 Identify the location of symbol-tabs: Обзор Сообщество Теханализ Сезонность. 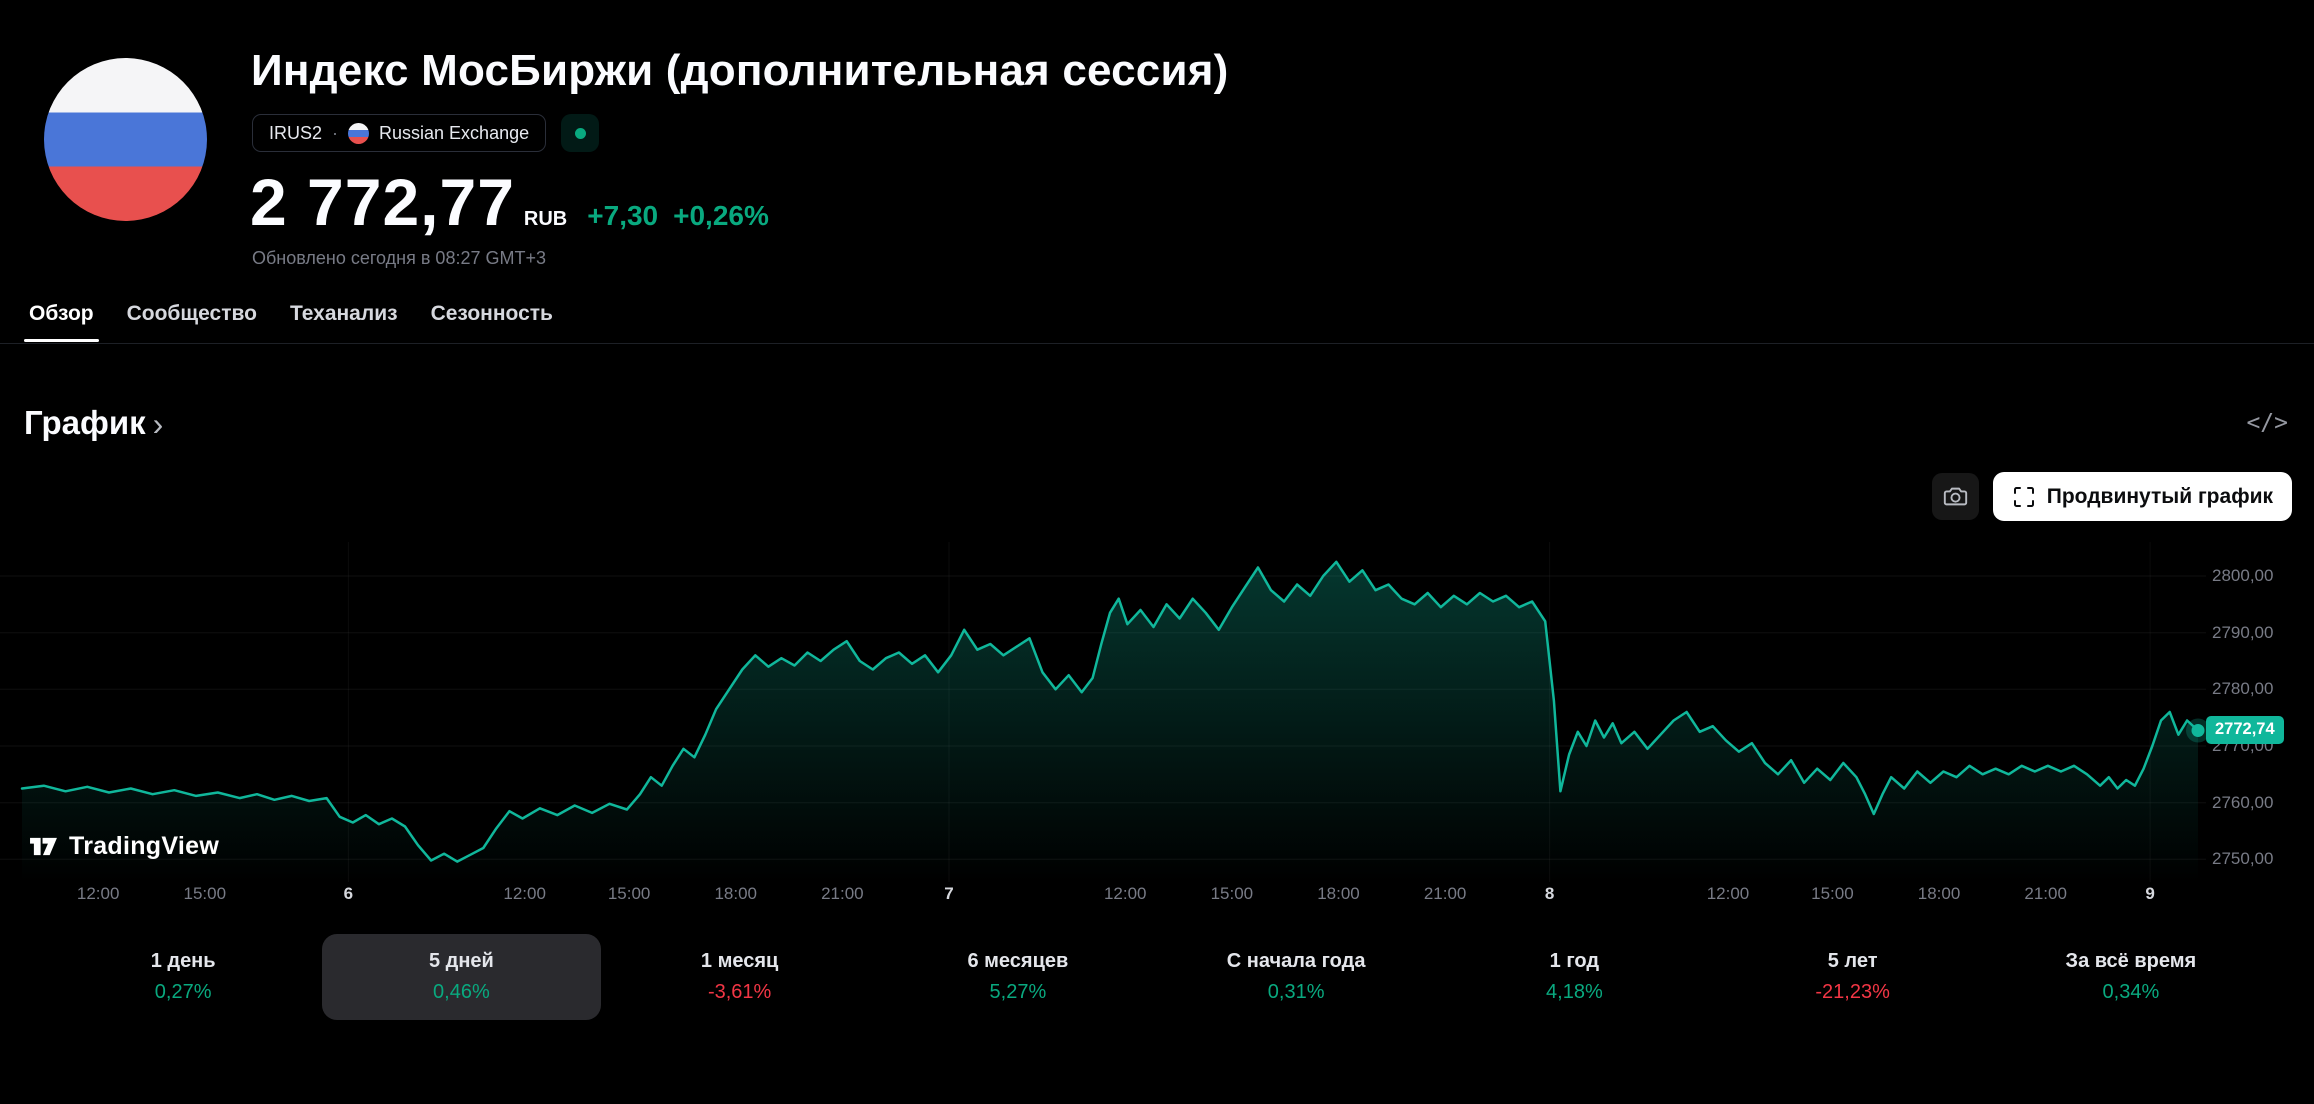
(291, 322).